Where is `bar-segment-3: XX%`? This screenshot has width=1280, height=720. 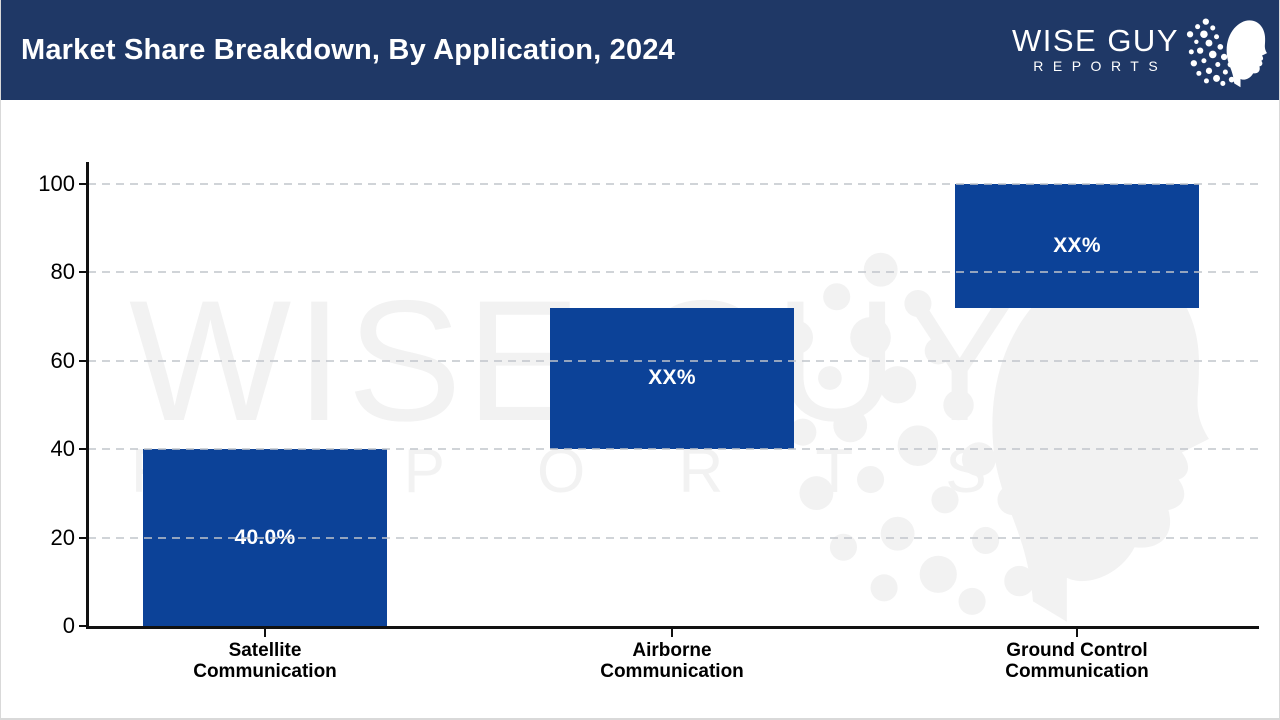
bar-segment-3: XX% is located at coordinates (1077, 246).